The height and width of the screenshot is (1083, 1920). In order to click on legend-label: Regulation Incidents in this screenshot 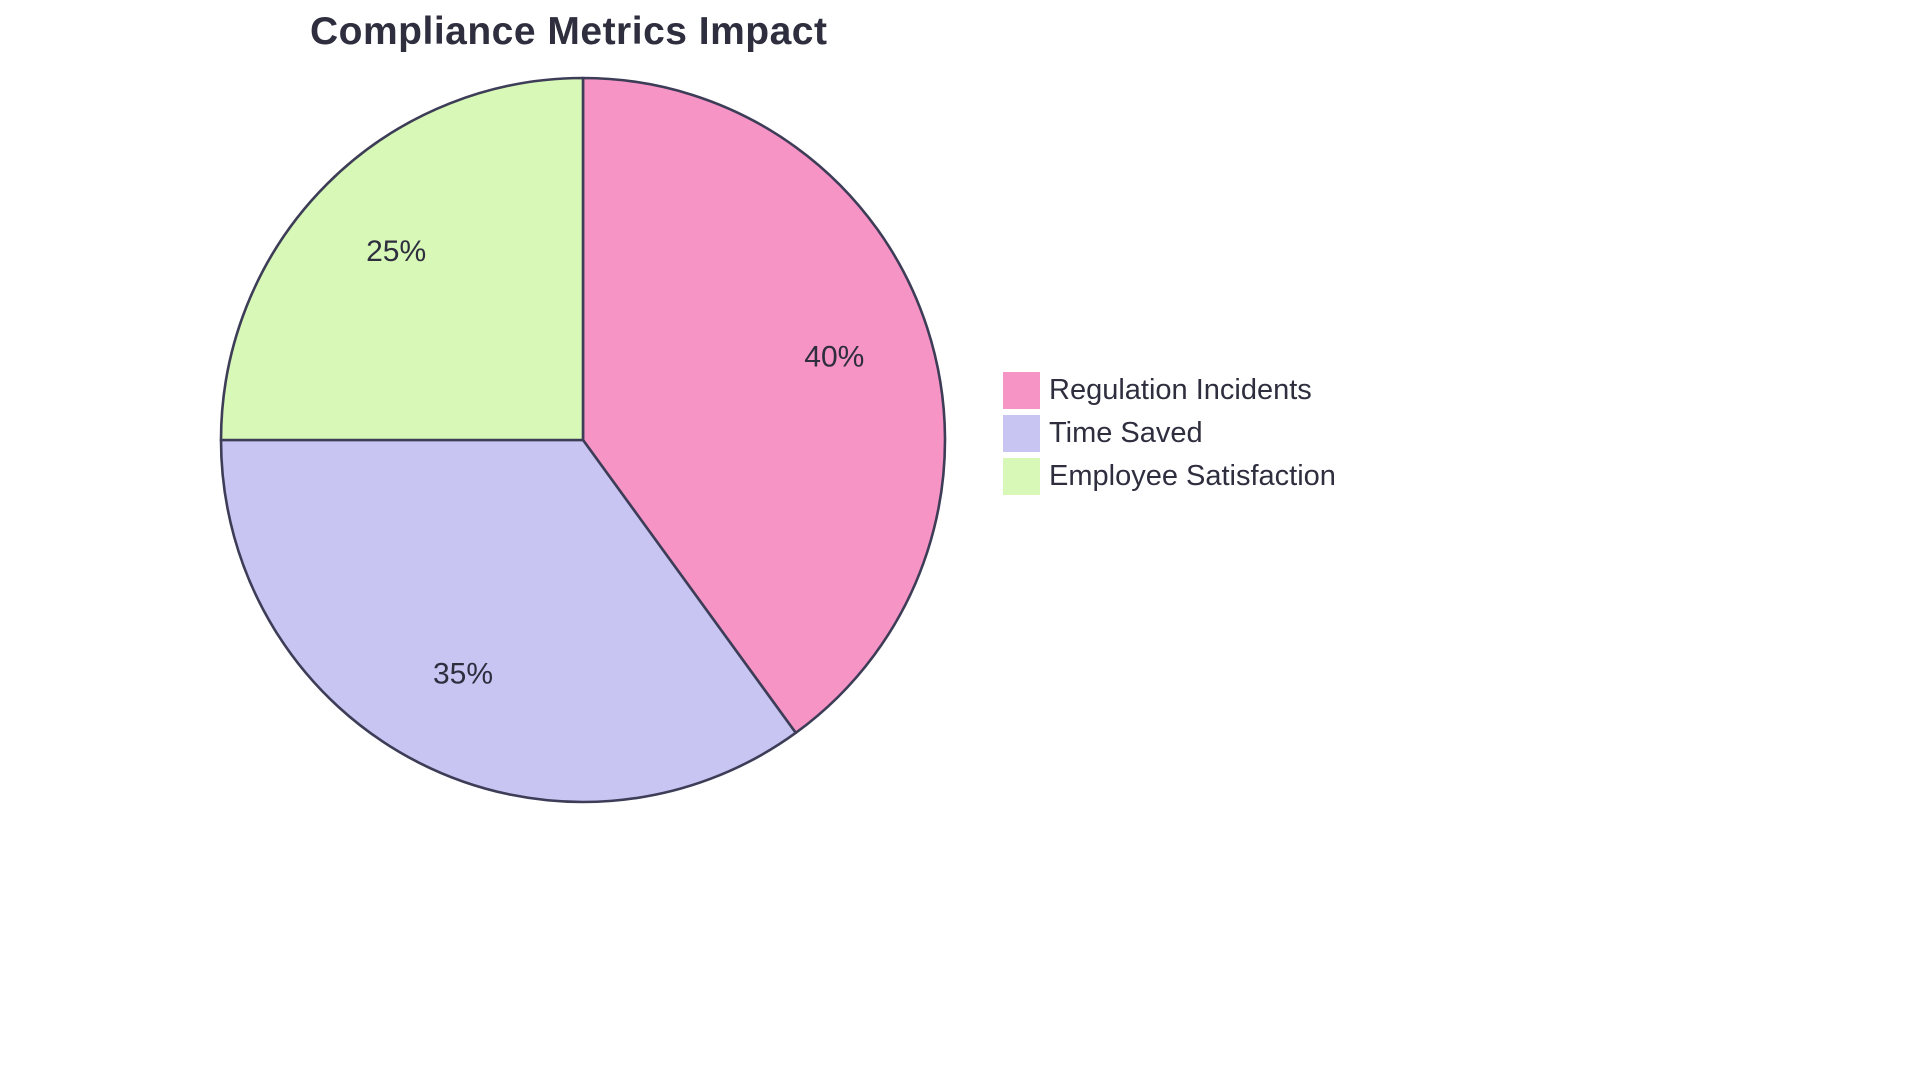, I will do `click(1180, 390)`.